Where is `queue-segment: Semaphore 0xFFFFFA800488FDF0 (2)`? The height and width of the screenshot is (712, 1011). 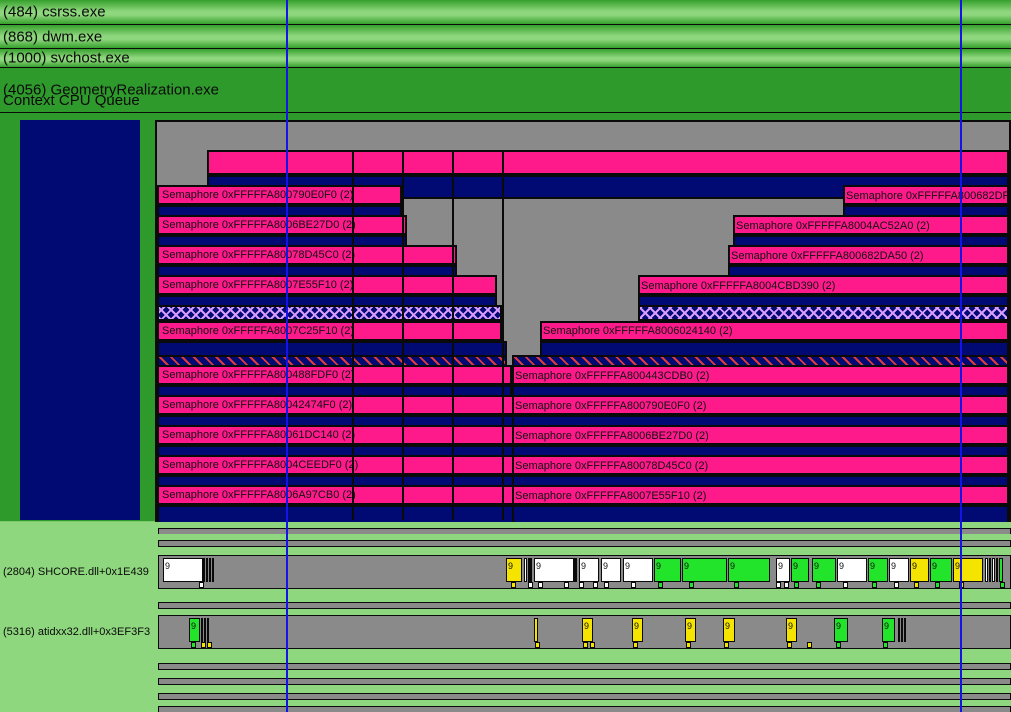
queue-segment: Semaphore 0xFFFFFA800488FDF0 (2) is located at coordinates (334, 375).